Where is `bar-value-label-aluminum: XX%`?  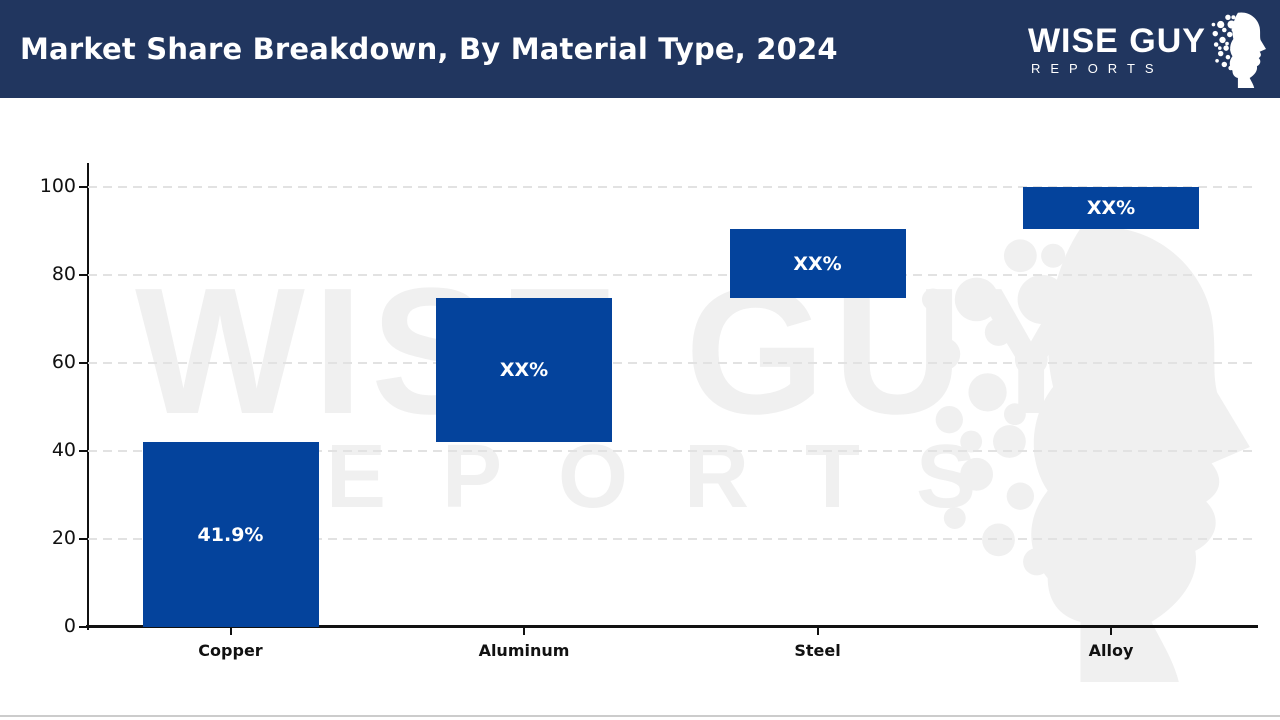
bar-value-label-aluminum: XX% is located at coordinates (524, 370).